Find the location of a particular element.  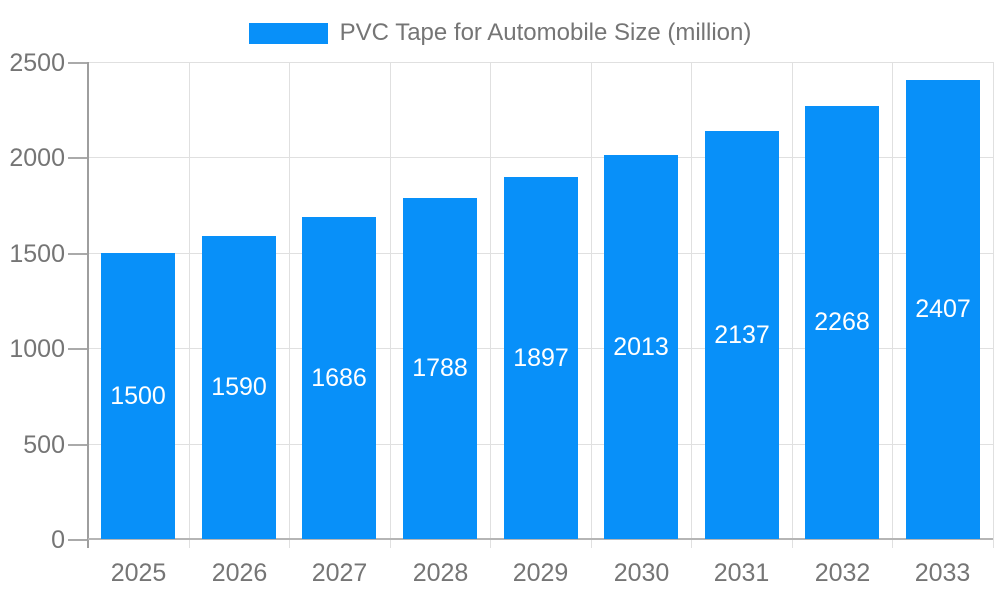

bar-value-label: 2137 is located at coordinates (742, 334).